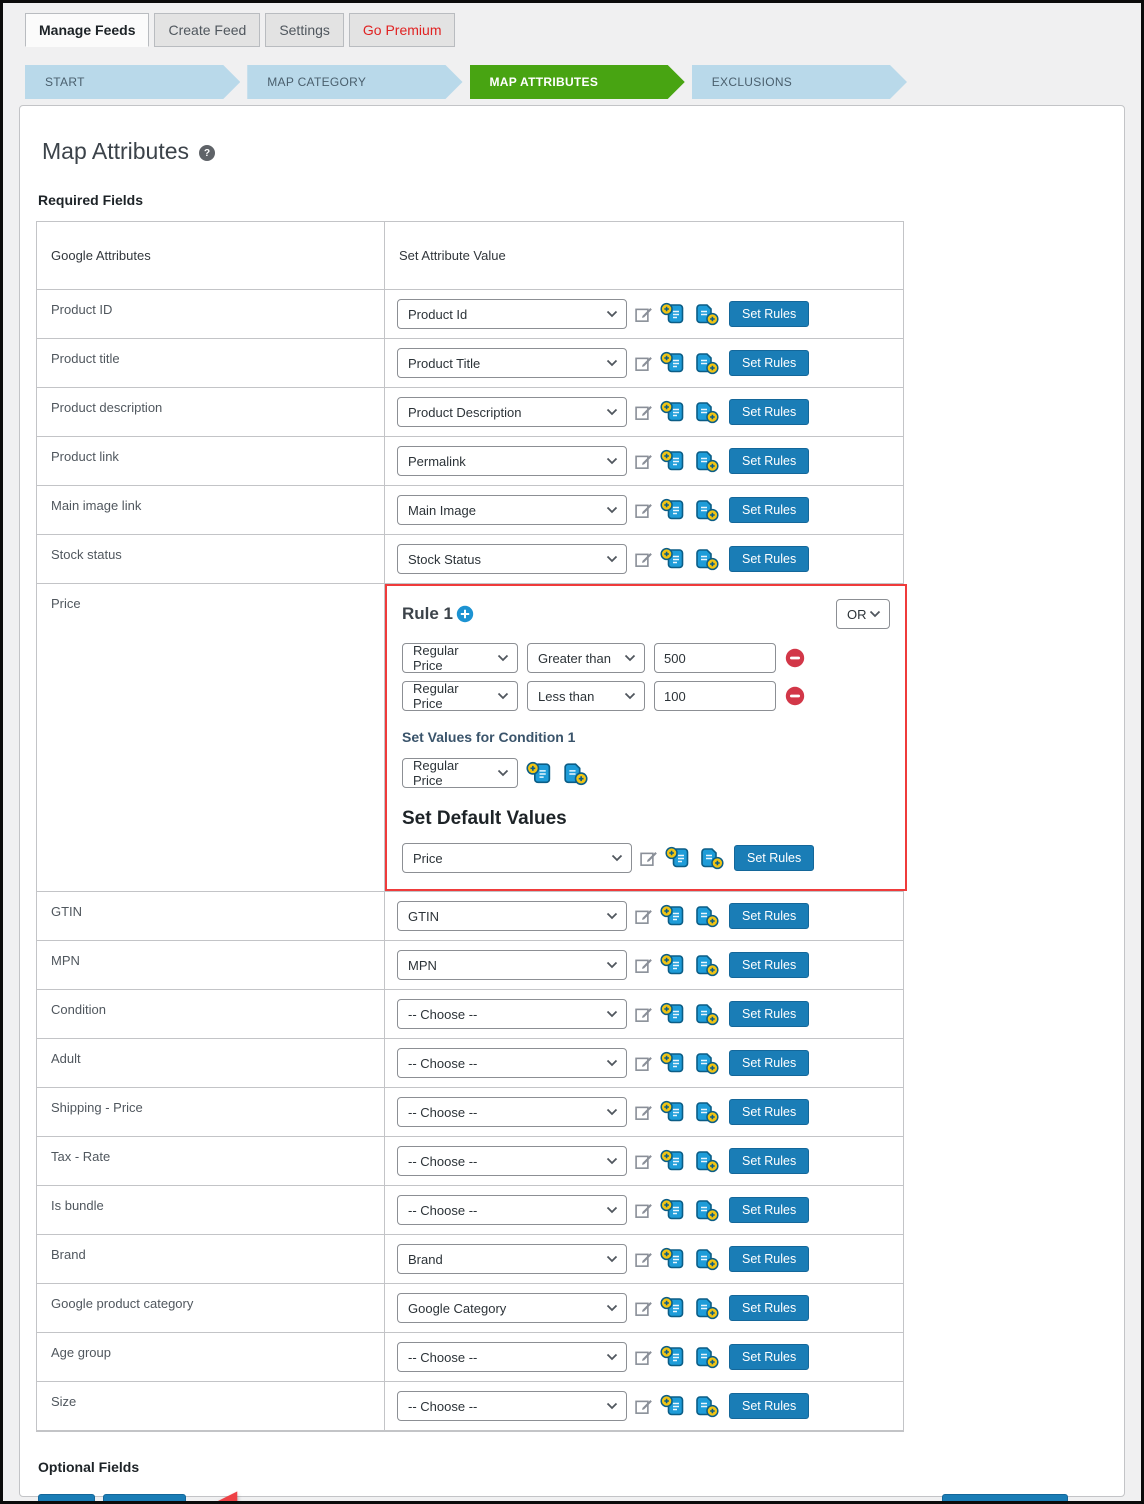 The width and height of the screenshot is (1144, 1504). I want to click on tab-create-feed: Create Feed, so click(207, 30).